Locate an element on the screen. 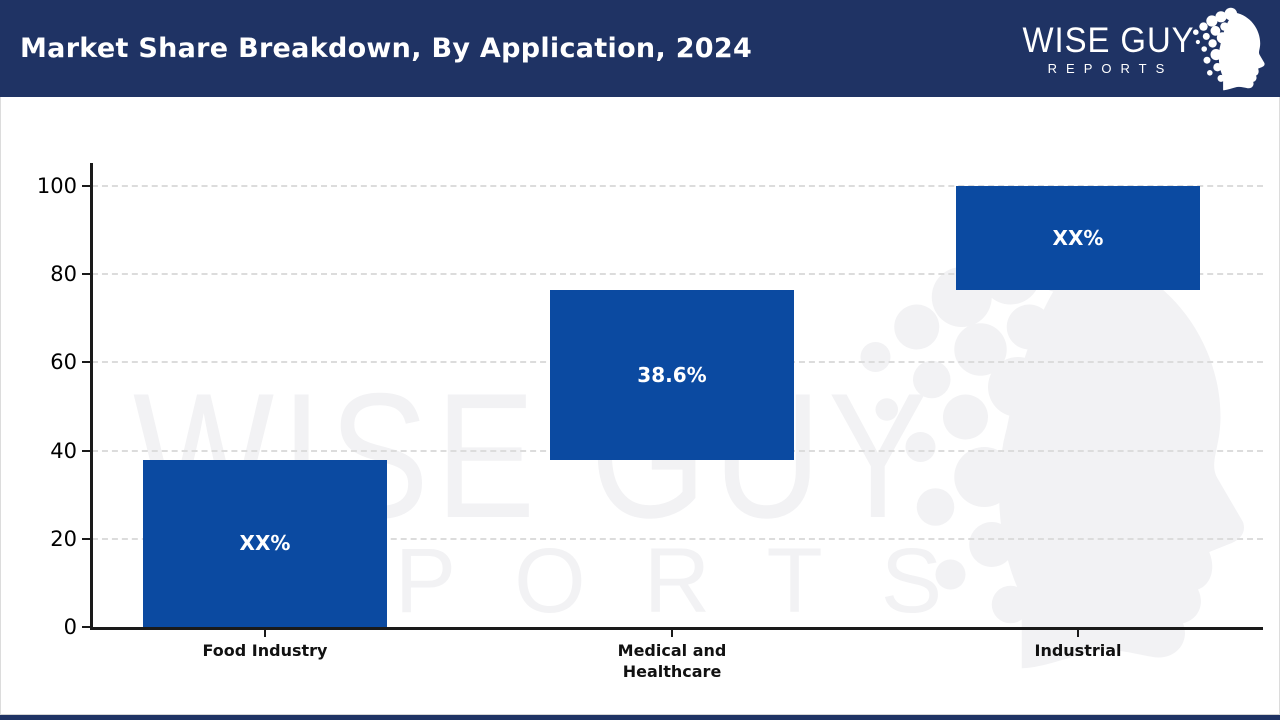 The height and width of the screenshot is (720, 1280). y-tick-label: 60 is located at coordinates (63, 362).